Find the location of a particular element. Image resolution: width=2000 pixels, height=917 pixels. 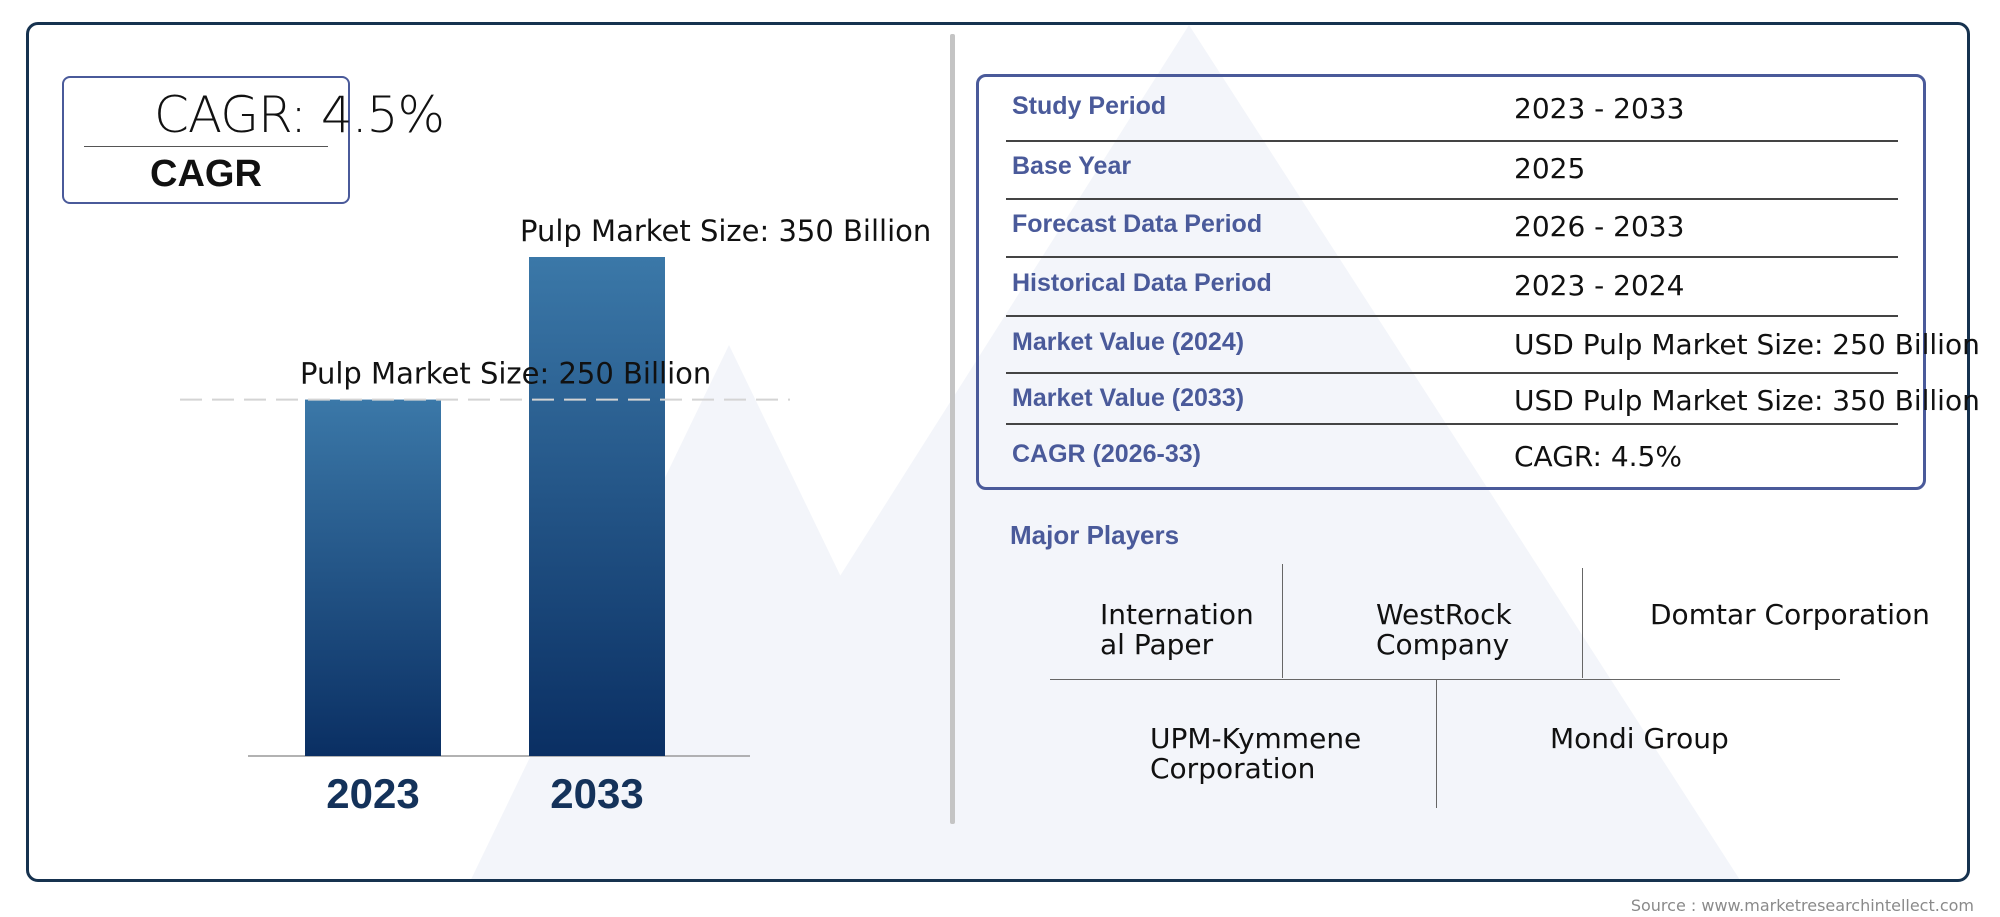

cagr-divider is located at coordinates (206, 146).